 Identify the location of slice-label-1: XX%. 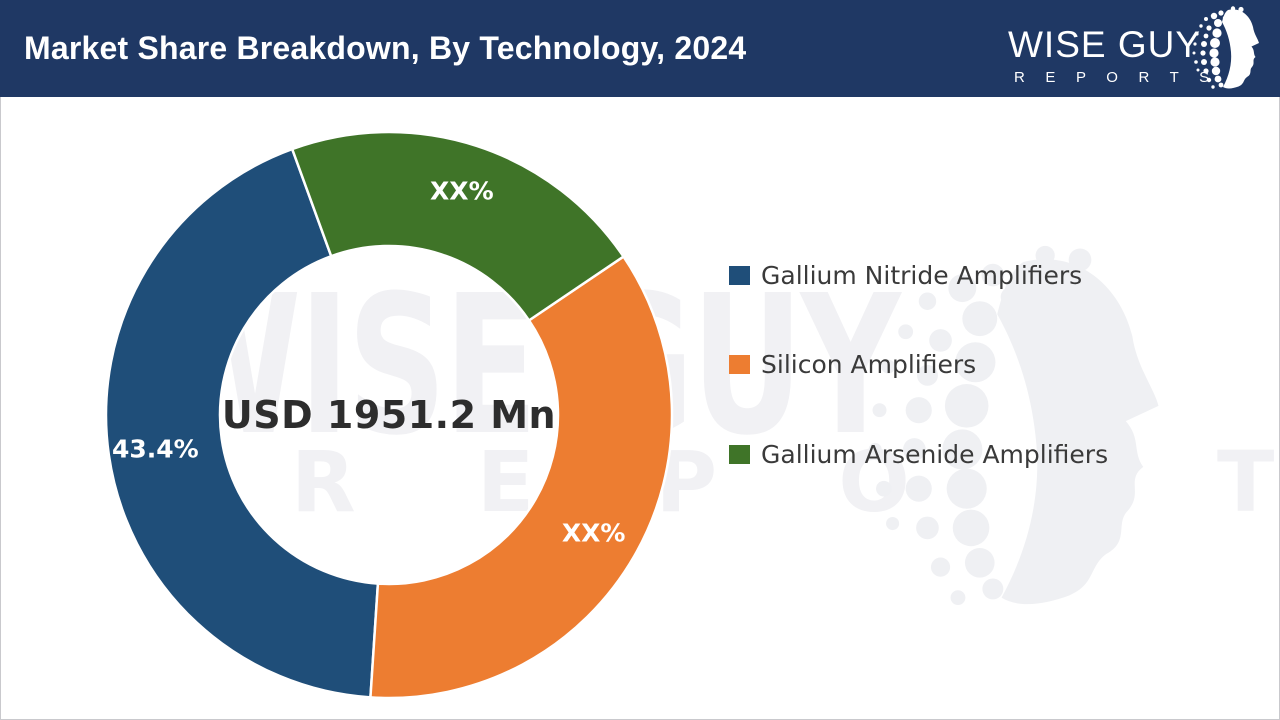
(594, 533).